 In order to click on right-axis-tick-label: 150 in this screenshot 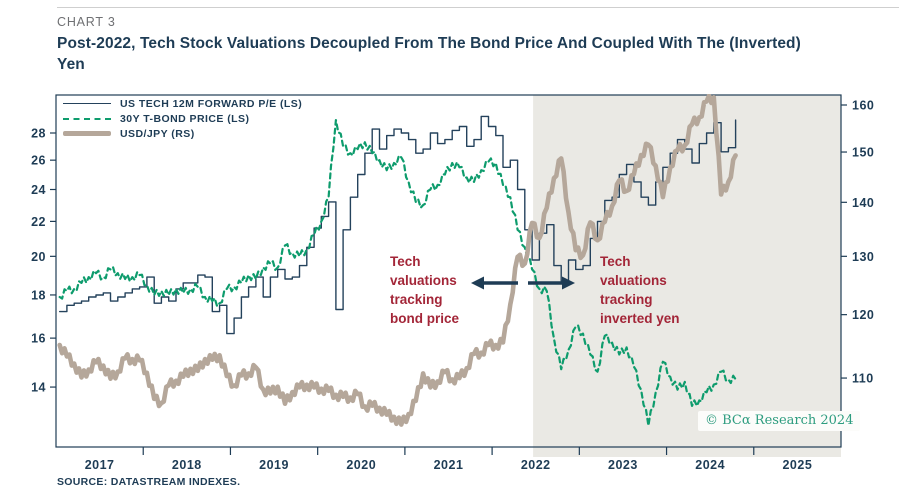, I will do `click(863, 153)`.